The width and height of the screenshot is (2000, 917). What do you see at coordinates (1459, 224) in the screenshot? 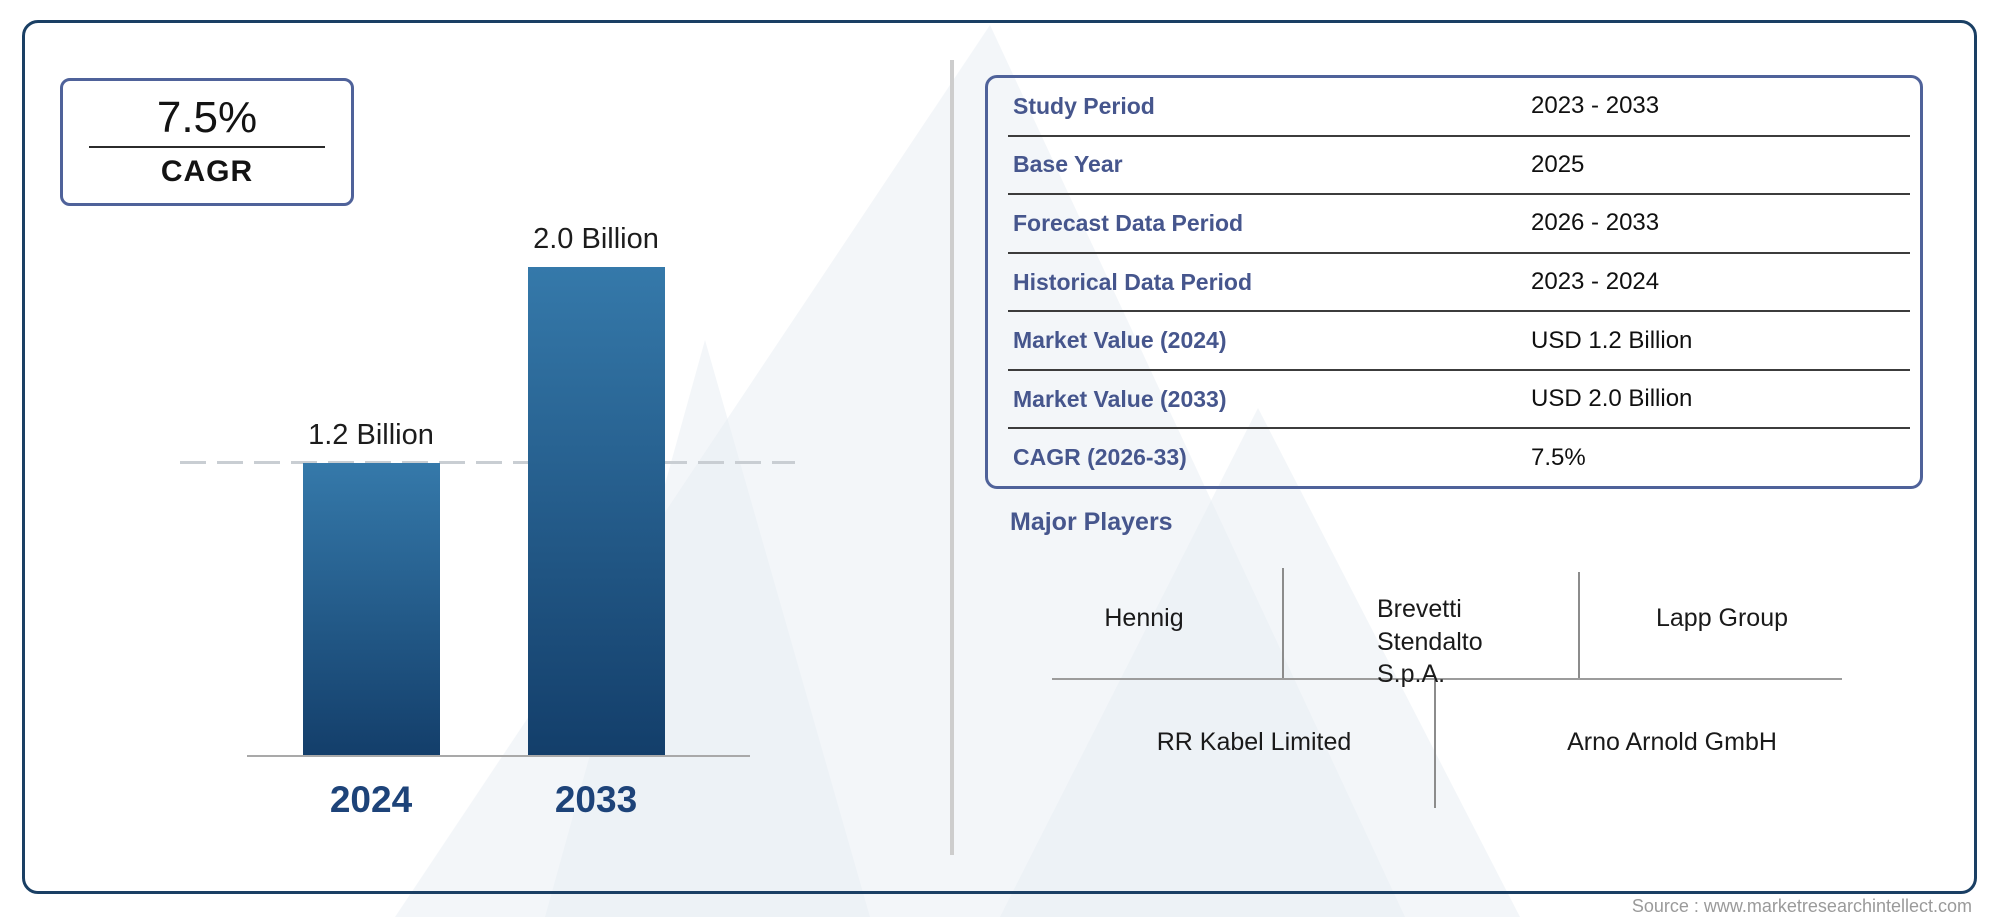
I see `table-row: Forecast Data Period 2026 - 2033` at bounding box center [1459, 224].